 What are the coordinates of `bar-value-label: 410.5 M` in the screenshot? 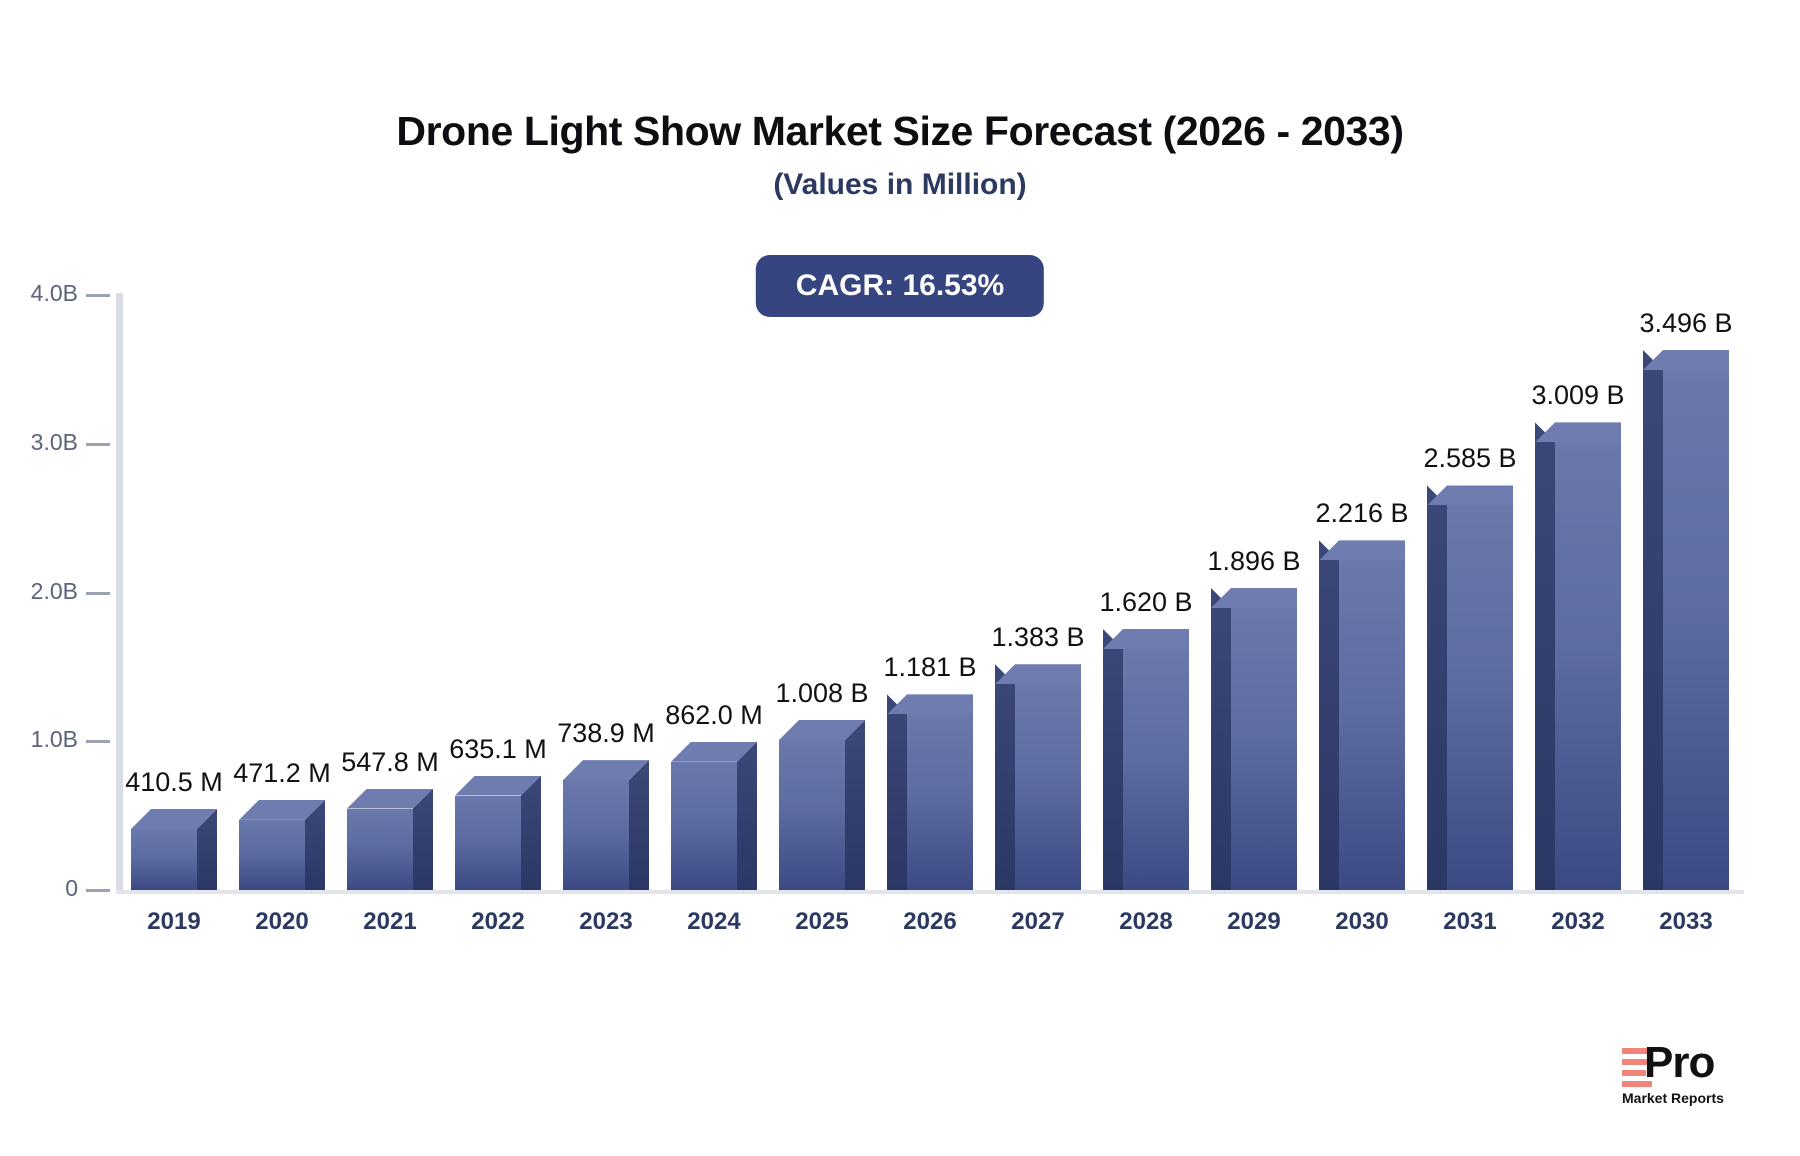 It's located at (174, 781).